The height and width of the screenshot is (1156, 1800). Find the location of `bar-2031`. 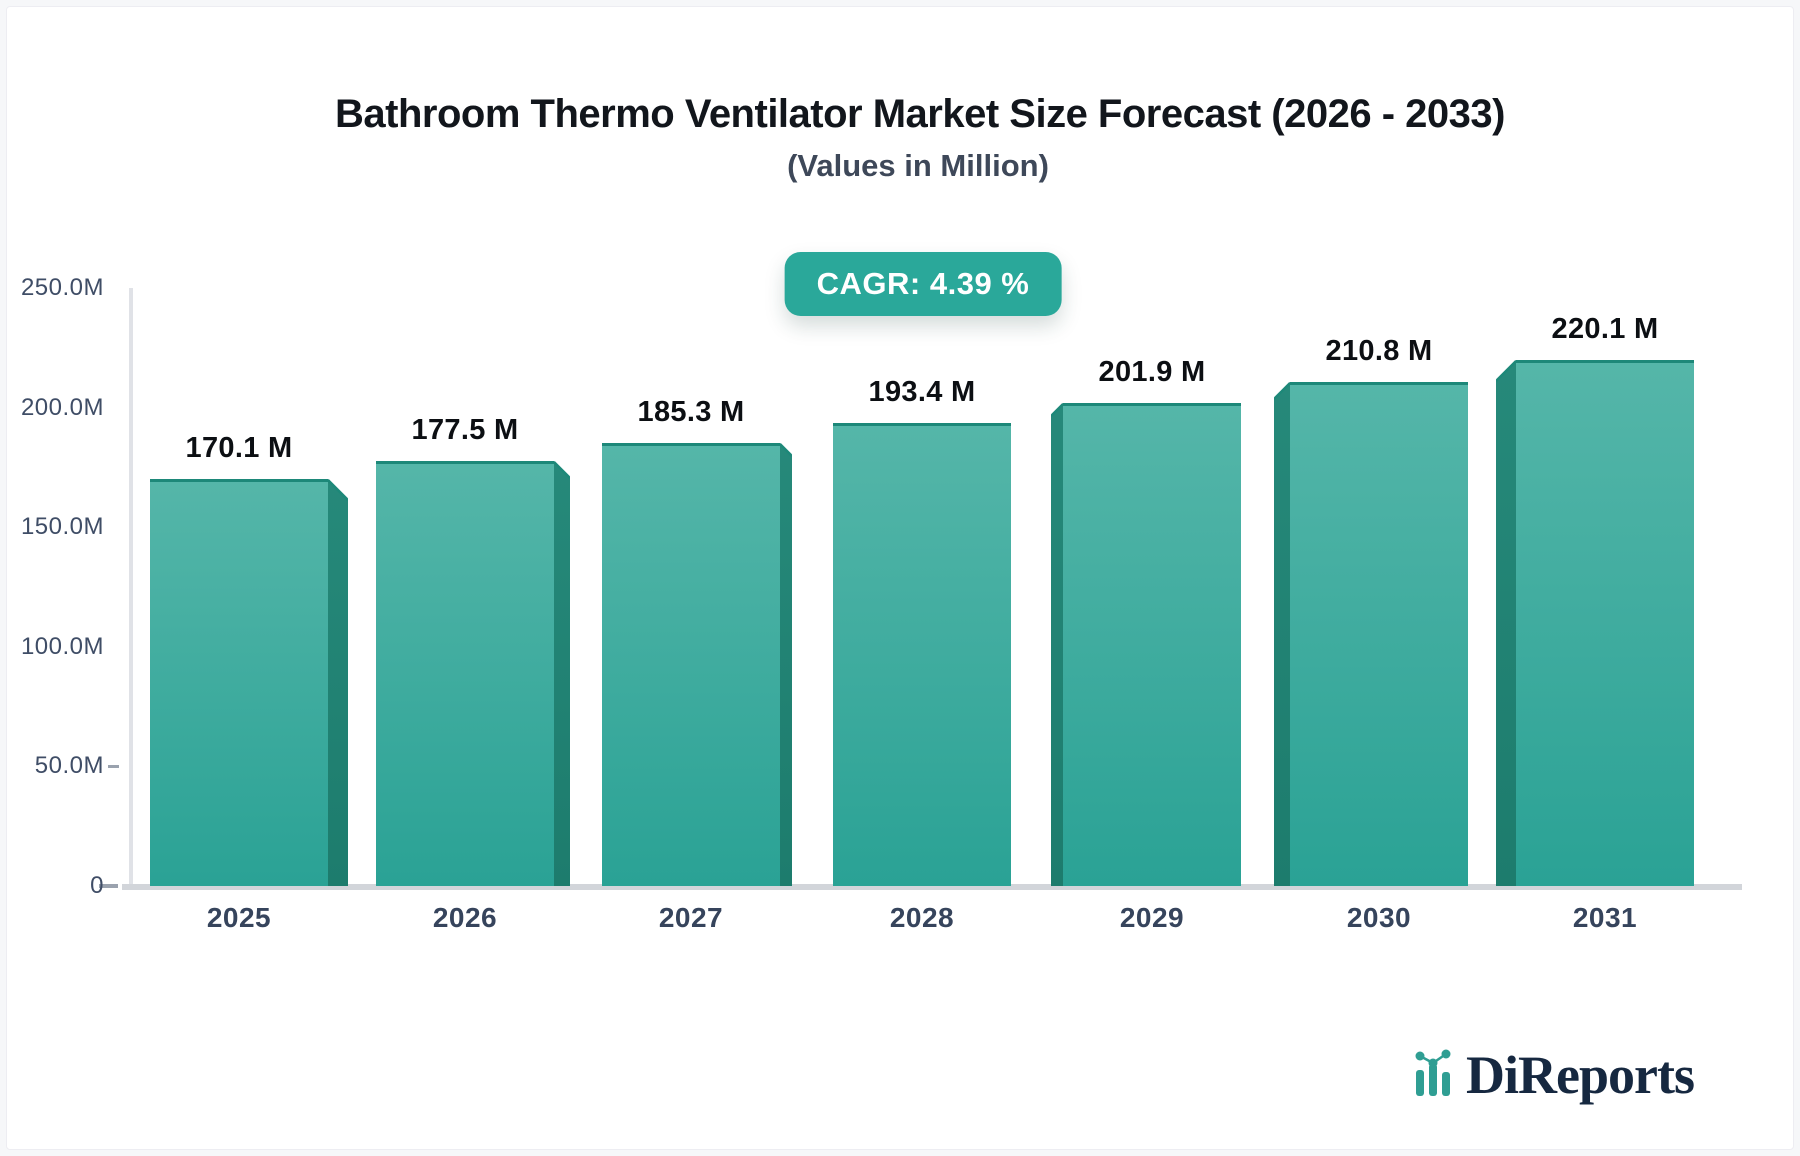

bar-2031 is located at coordinates (1595, 623).